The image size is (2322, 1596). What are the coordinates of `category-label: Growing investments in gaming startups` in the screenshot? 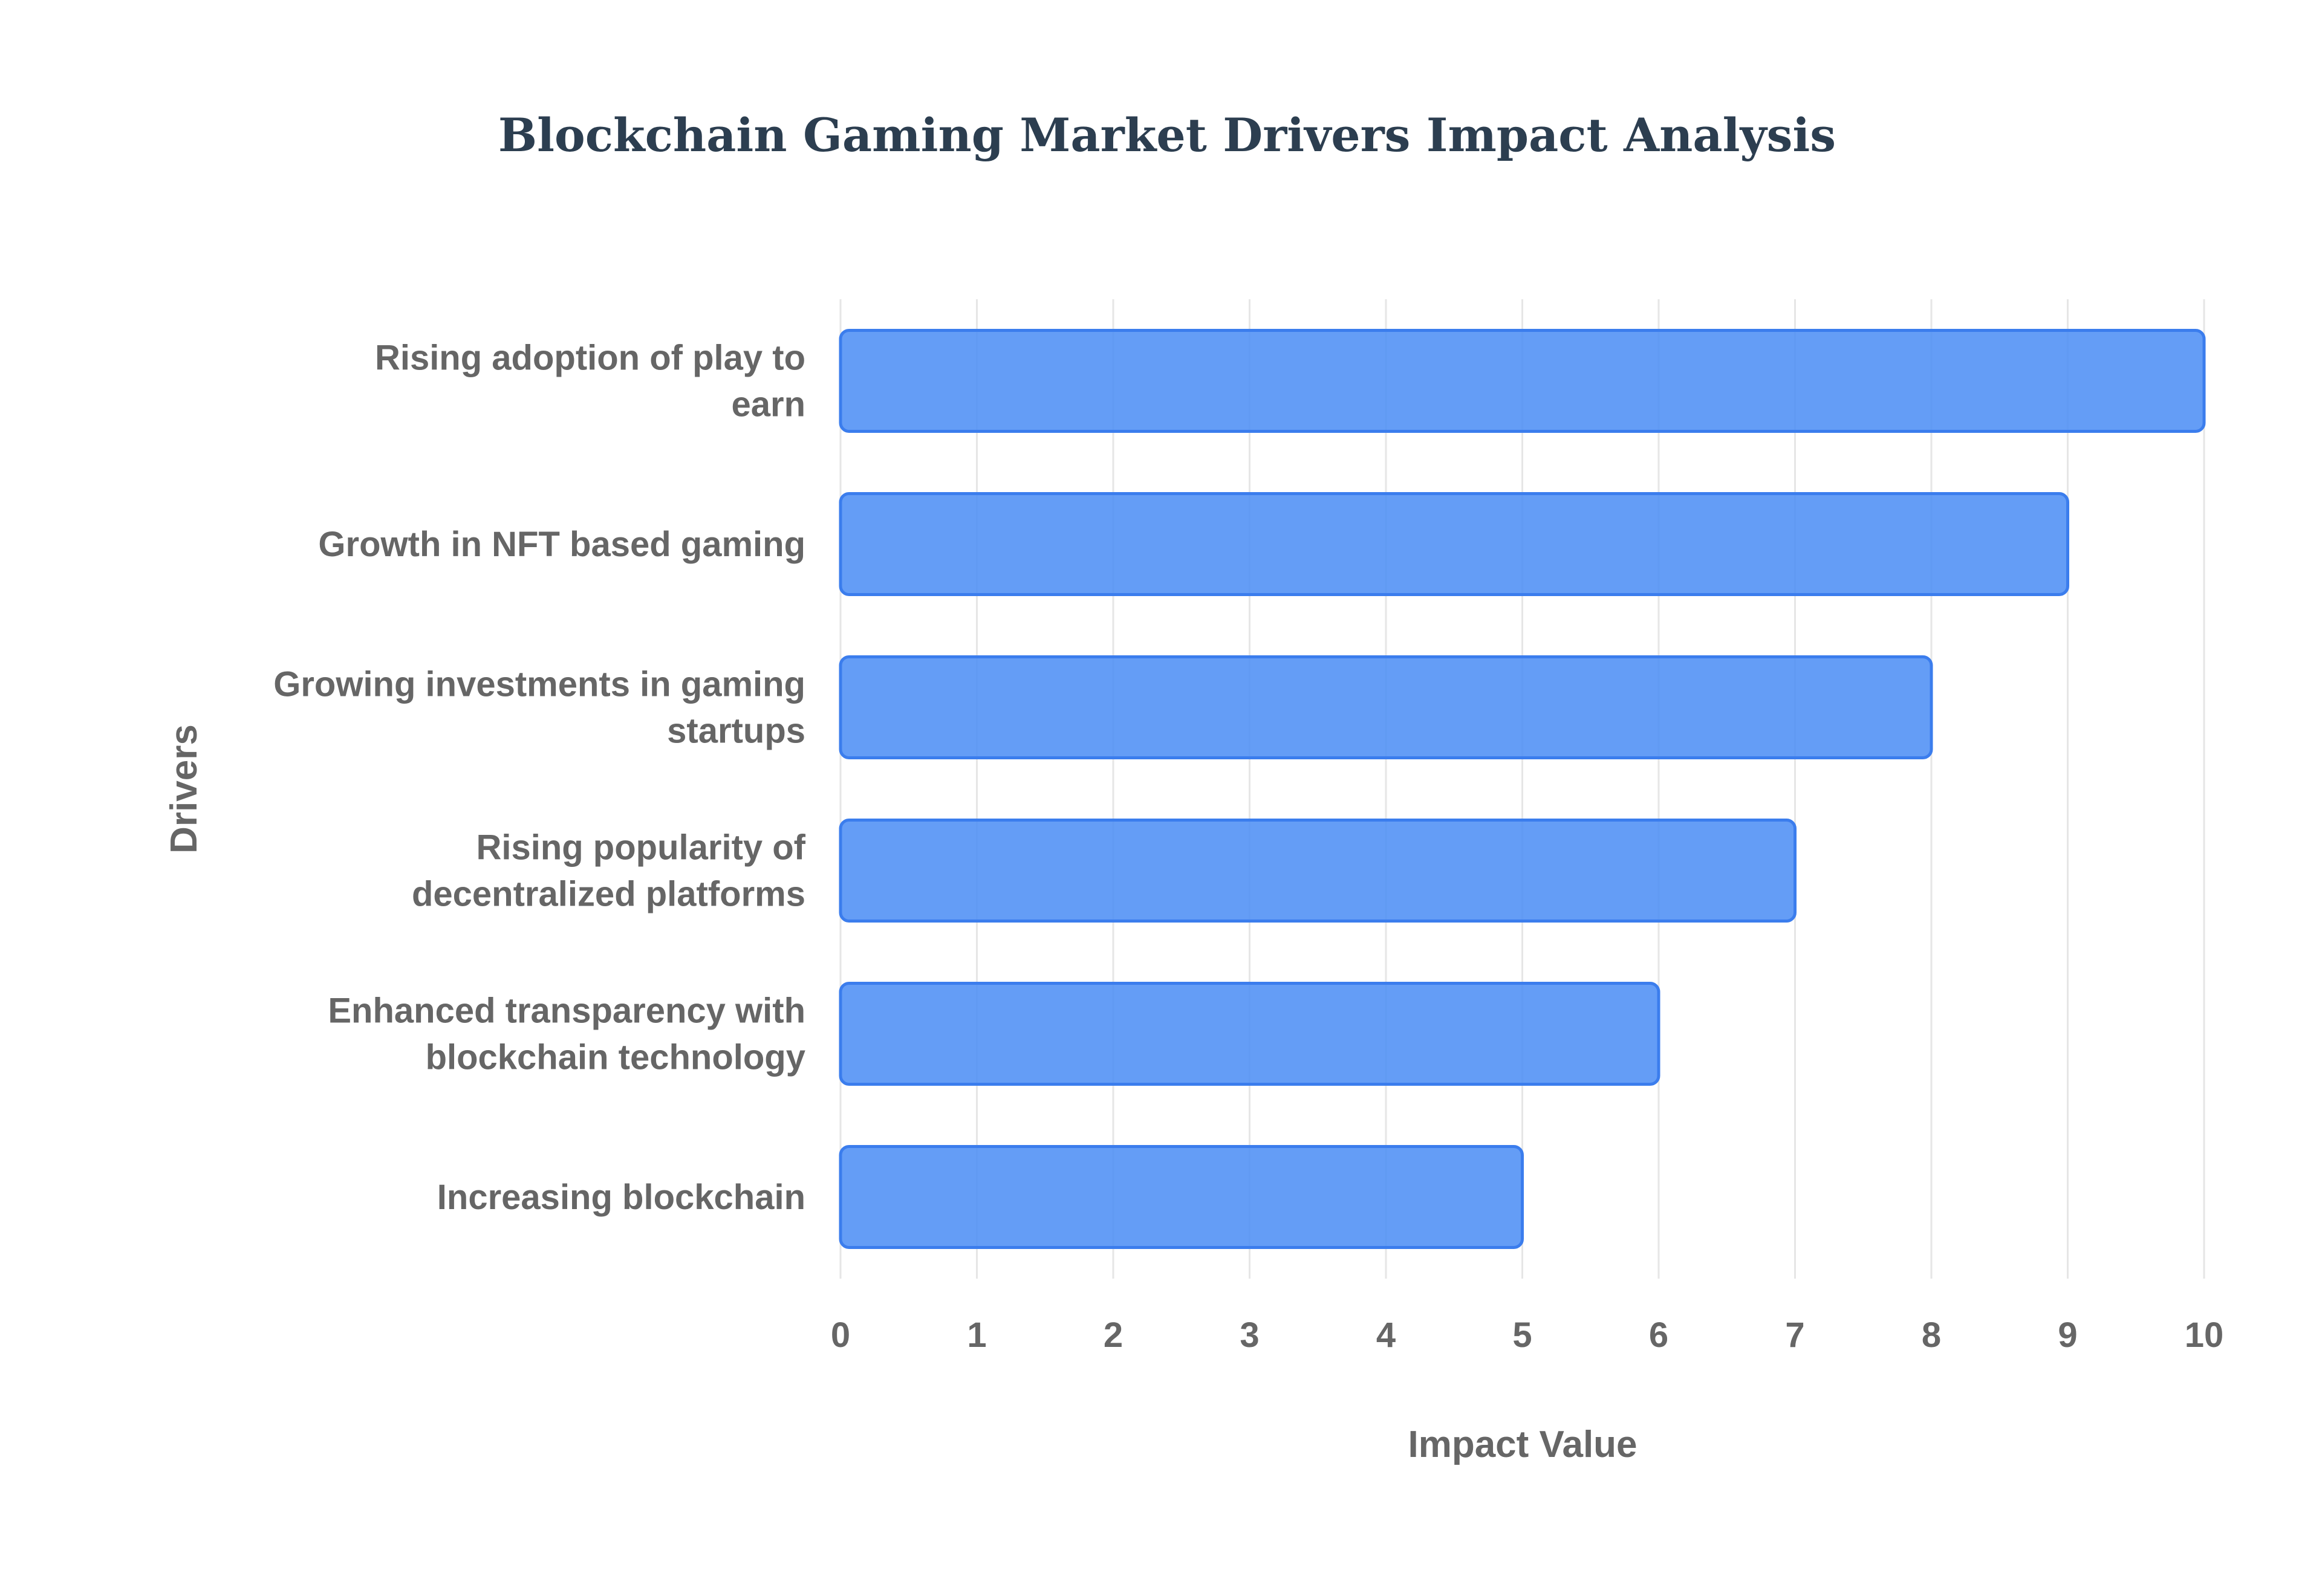 It's located at (539, 708).